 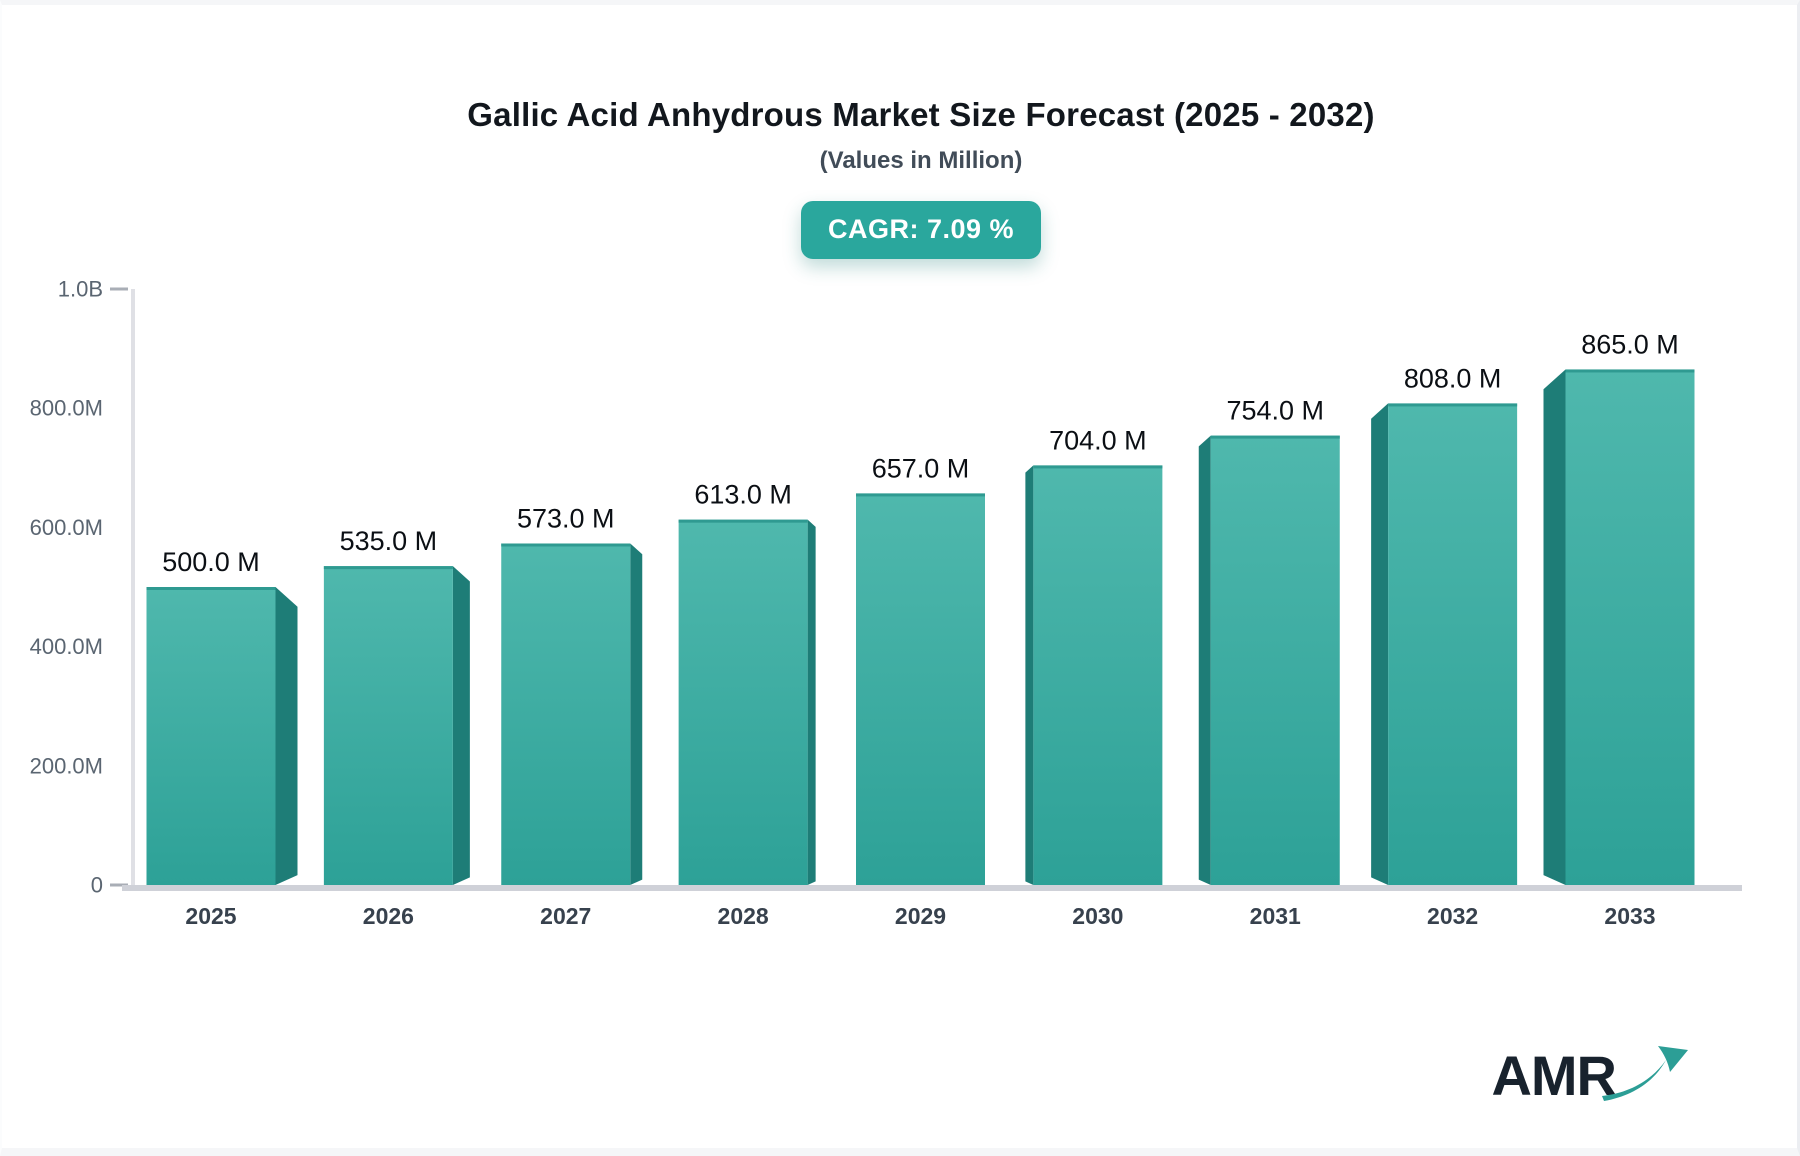 I want to click on bar-2028, so click(x=743, y=702).